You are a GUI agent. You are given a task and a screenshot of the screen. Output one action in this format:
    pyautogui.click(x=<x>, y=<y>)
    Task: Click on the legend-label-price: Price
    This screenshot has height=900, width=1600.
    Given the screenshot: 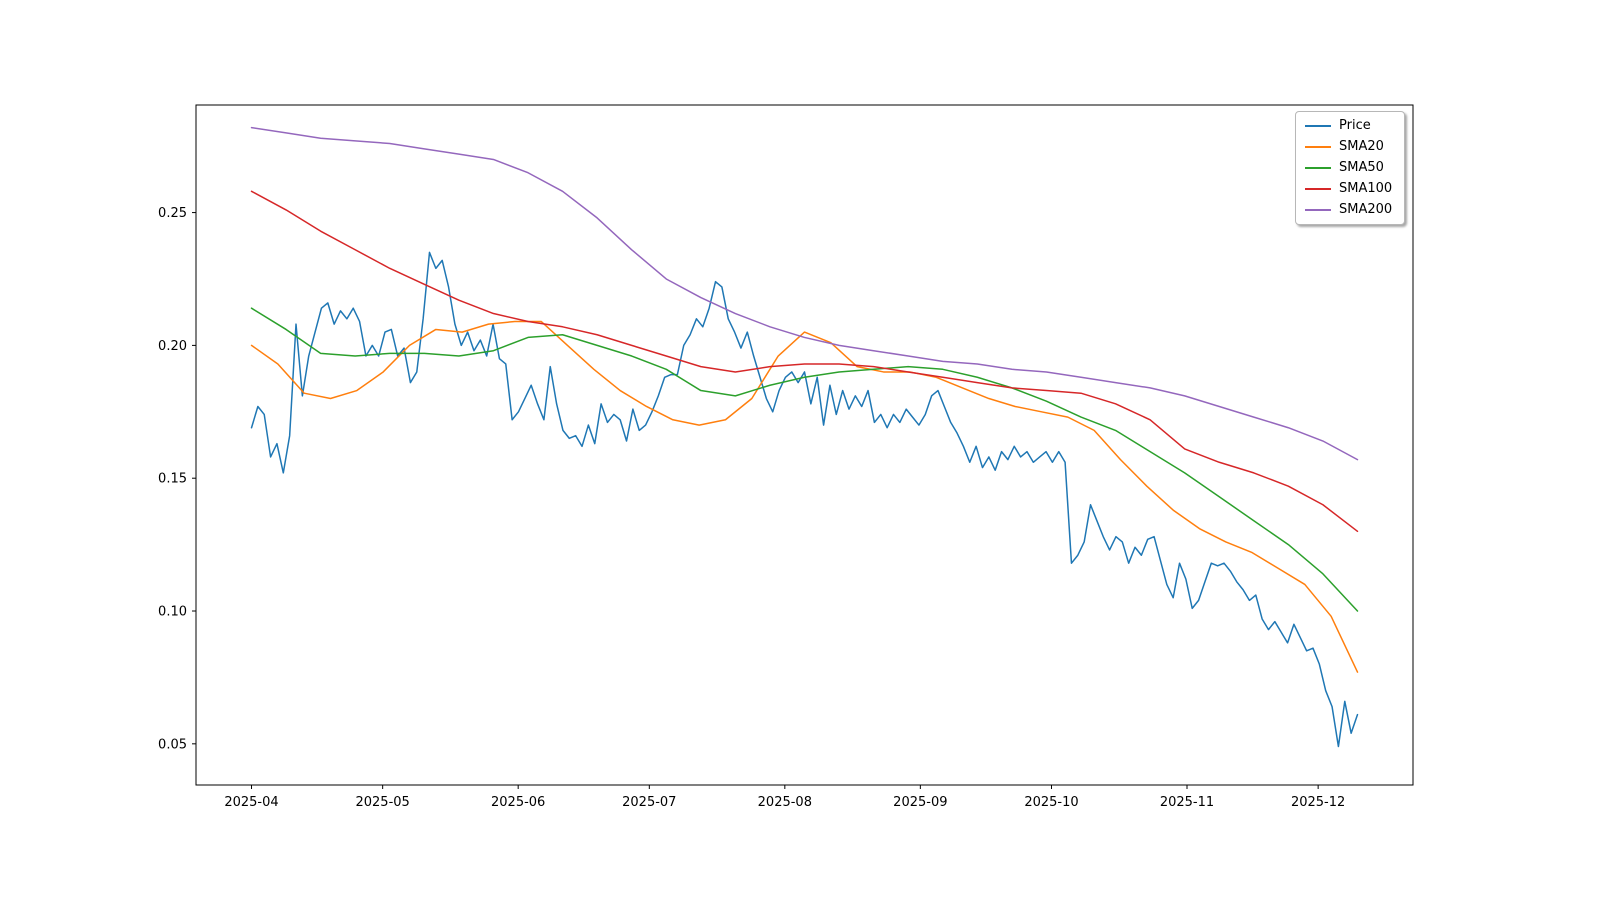 What is the action you would take?
    pyautogui.click(x=1355, y=125)
    